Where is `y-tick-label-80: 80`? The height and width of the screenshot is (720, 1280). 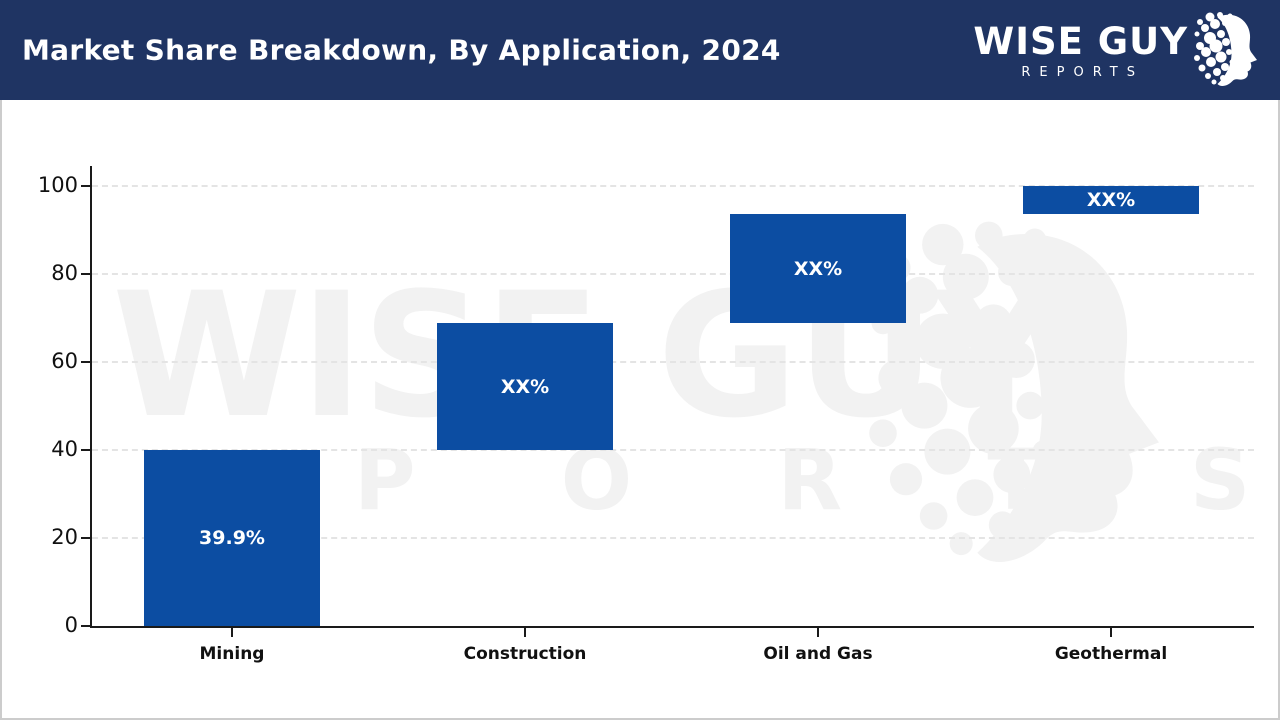 y-tick-label-80: 80 is located at coordinates (64, 273).